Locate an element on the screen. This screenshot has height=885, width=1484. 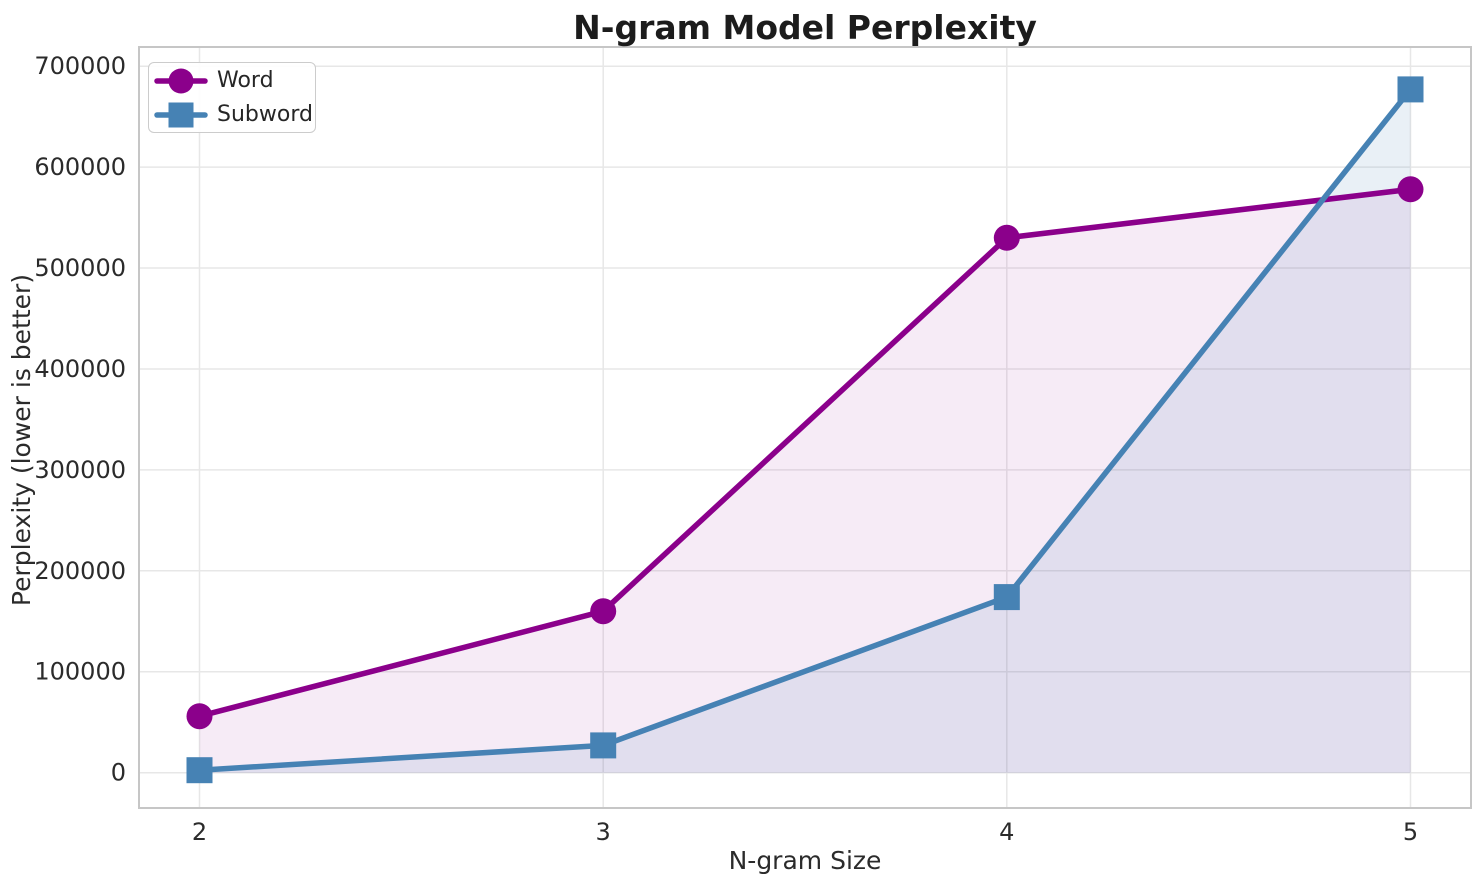
y-tick-label: 0 is located at coordinates (118, 773).